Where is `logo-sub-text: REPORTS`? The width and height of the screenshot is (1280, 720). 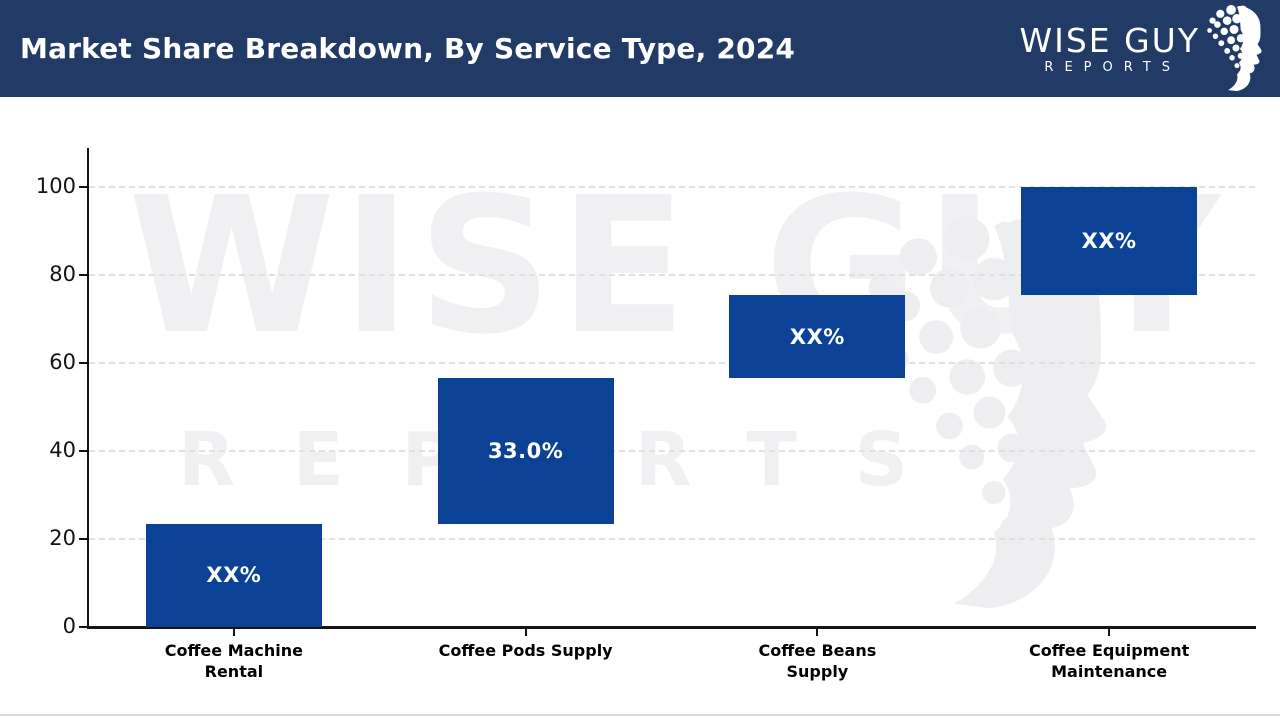 logo-sub-text: REPORTS is located at coordinates (1113, 67).